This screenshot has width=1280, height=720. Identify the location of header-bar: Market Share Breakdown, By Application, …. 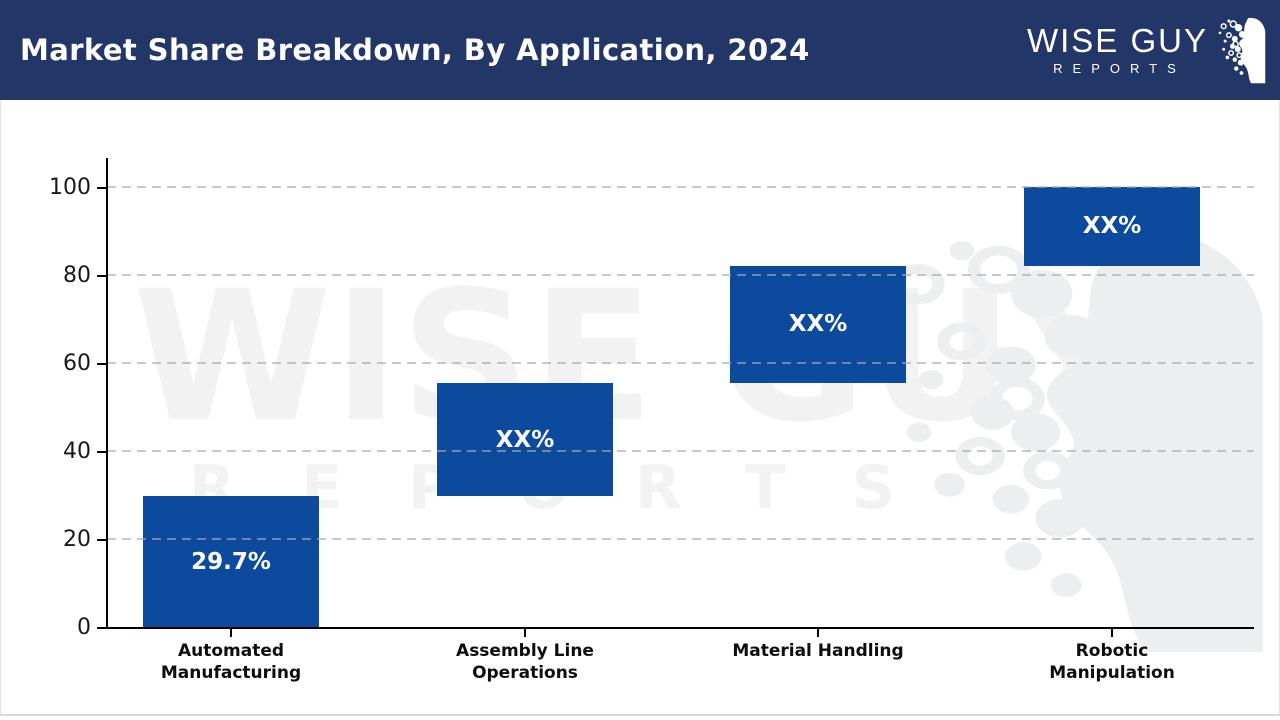
(640, 50).